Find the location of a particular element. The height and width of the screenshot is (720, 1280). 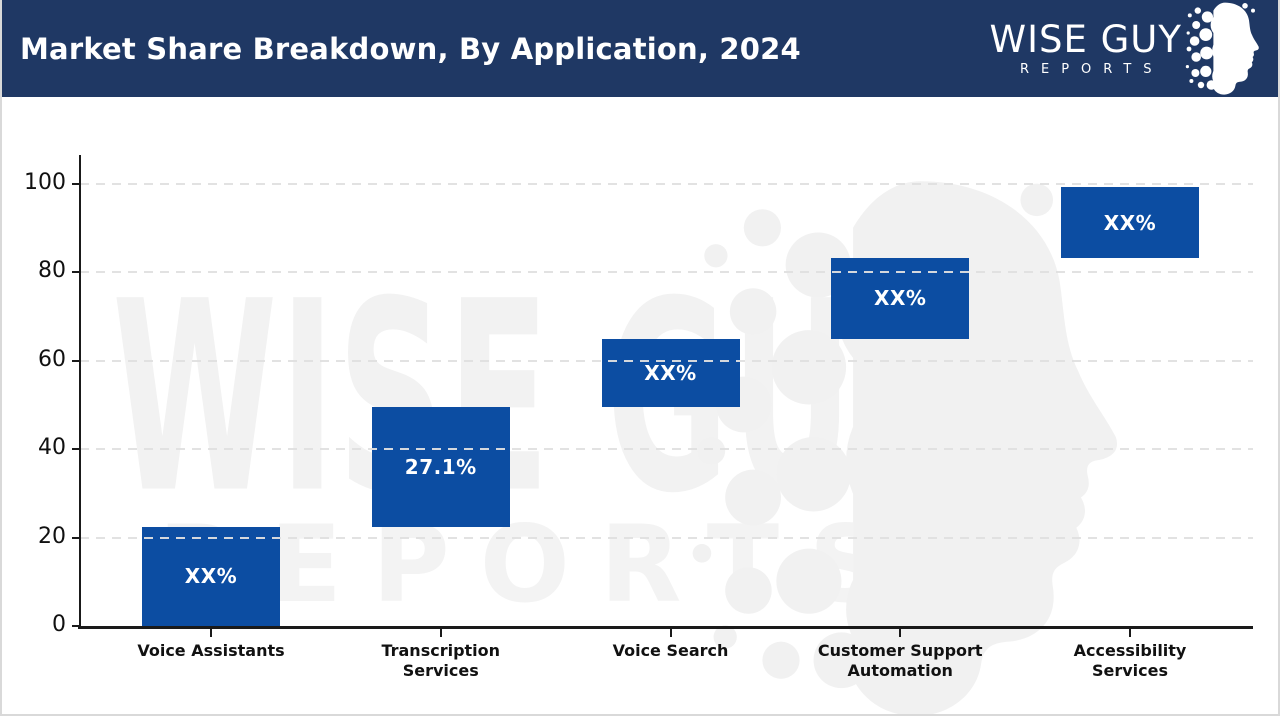

logo-wordmark: WISE GUY is located at coordinates (1085, 39).